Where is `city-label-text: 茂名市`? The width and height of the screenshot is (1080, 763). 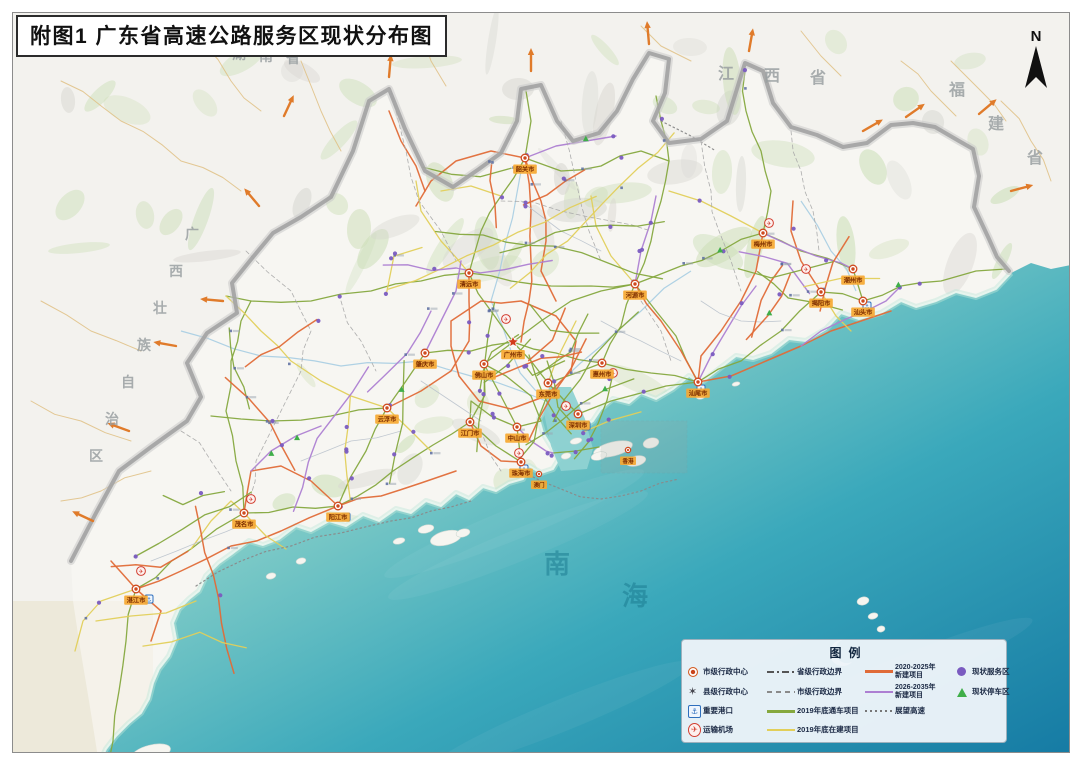 city-label-text: 茂名市 is located at coordinates (244, 525).